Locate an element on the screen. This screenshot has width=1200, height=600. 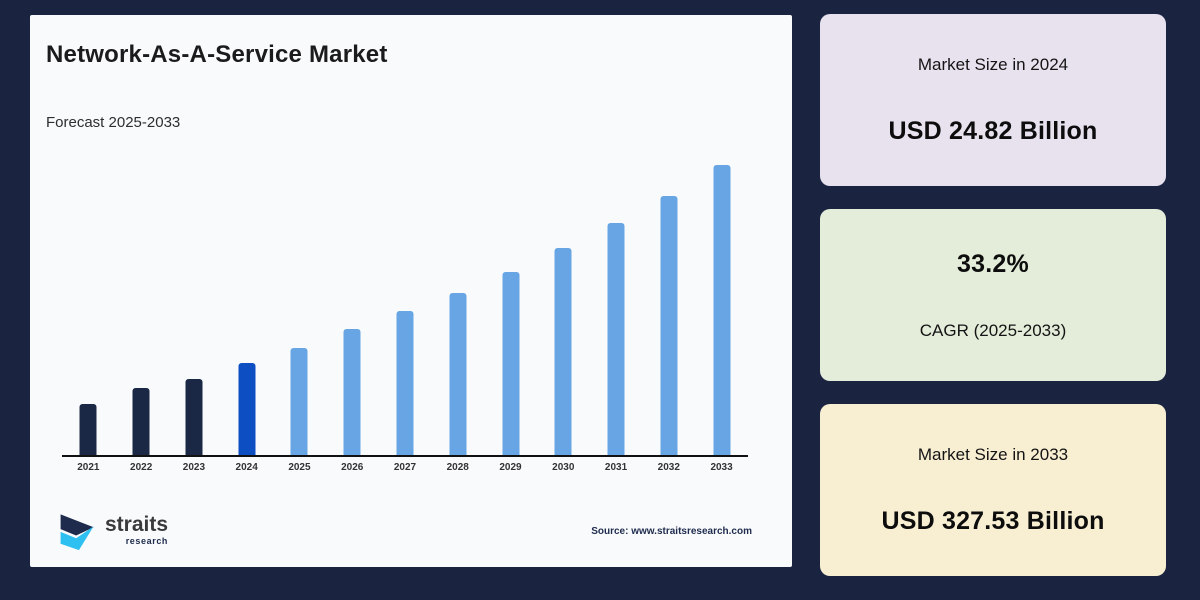
source-attribution: Source: www.straitsresearch.com is located at coordinates (671, 531).